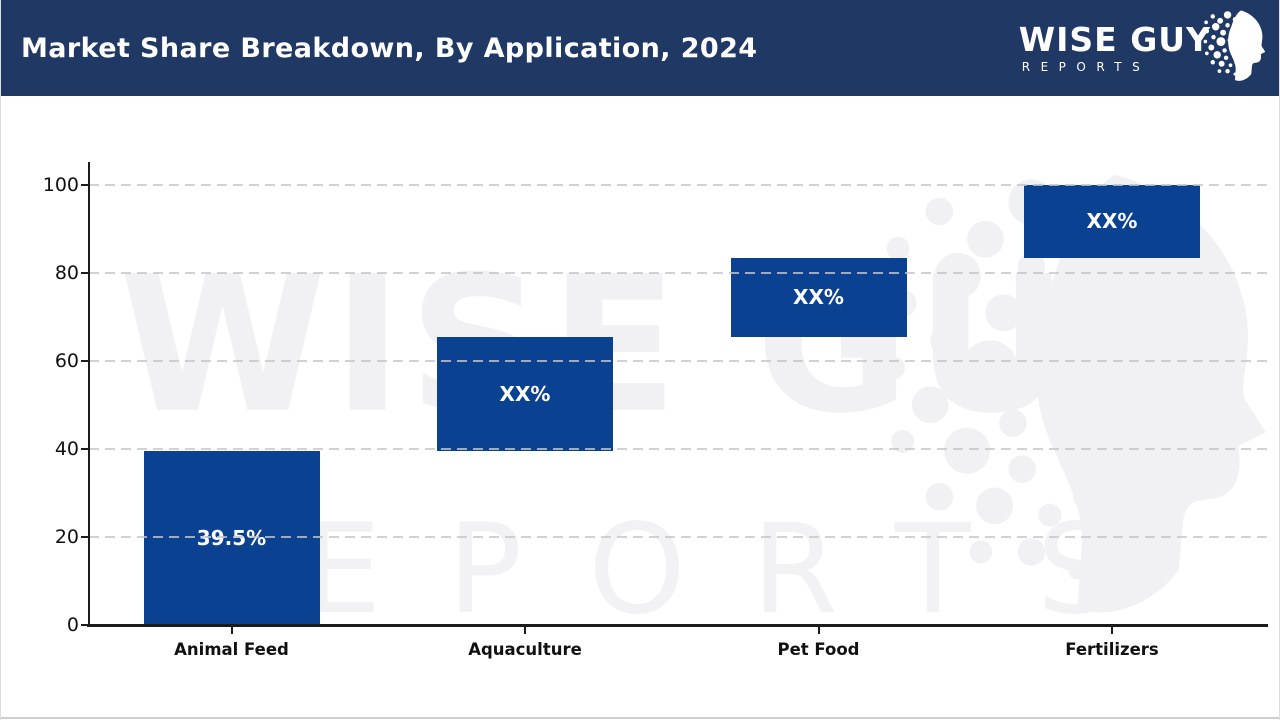 This screenshot has height=720, width=1280. Describe the element at coordinates (1112, 649) in the screenshot. I see `x-category-label-fertilizers: Fertilizers` at that location.